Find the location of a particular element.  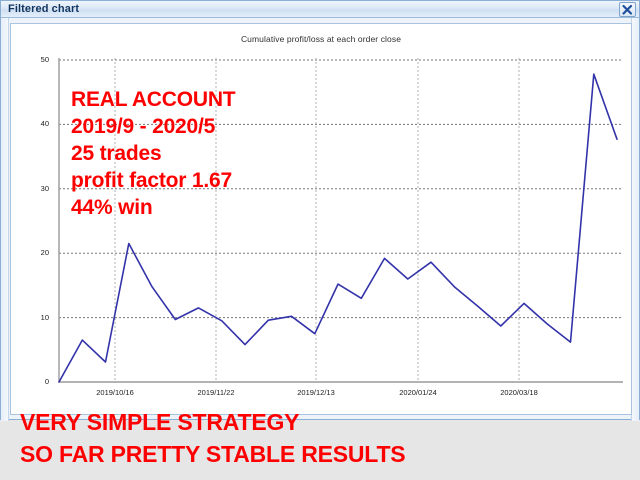

x-axis-tick: 2020/03/18 is located at coordinates (519, 392).